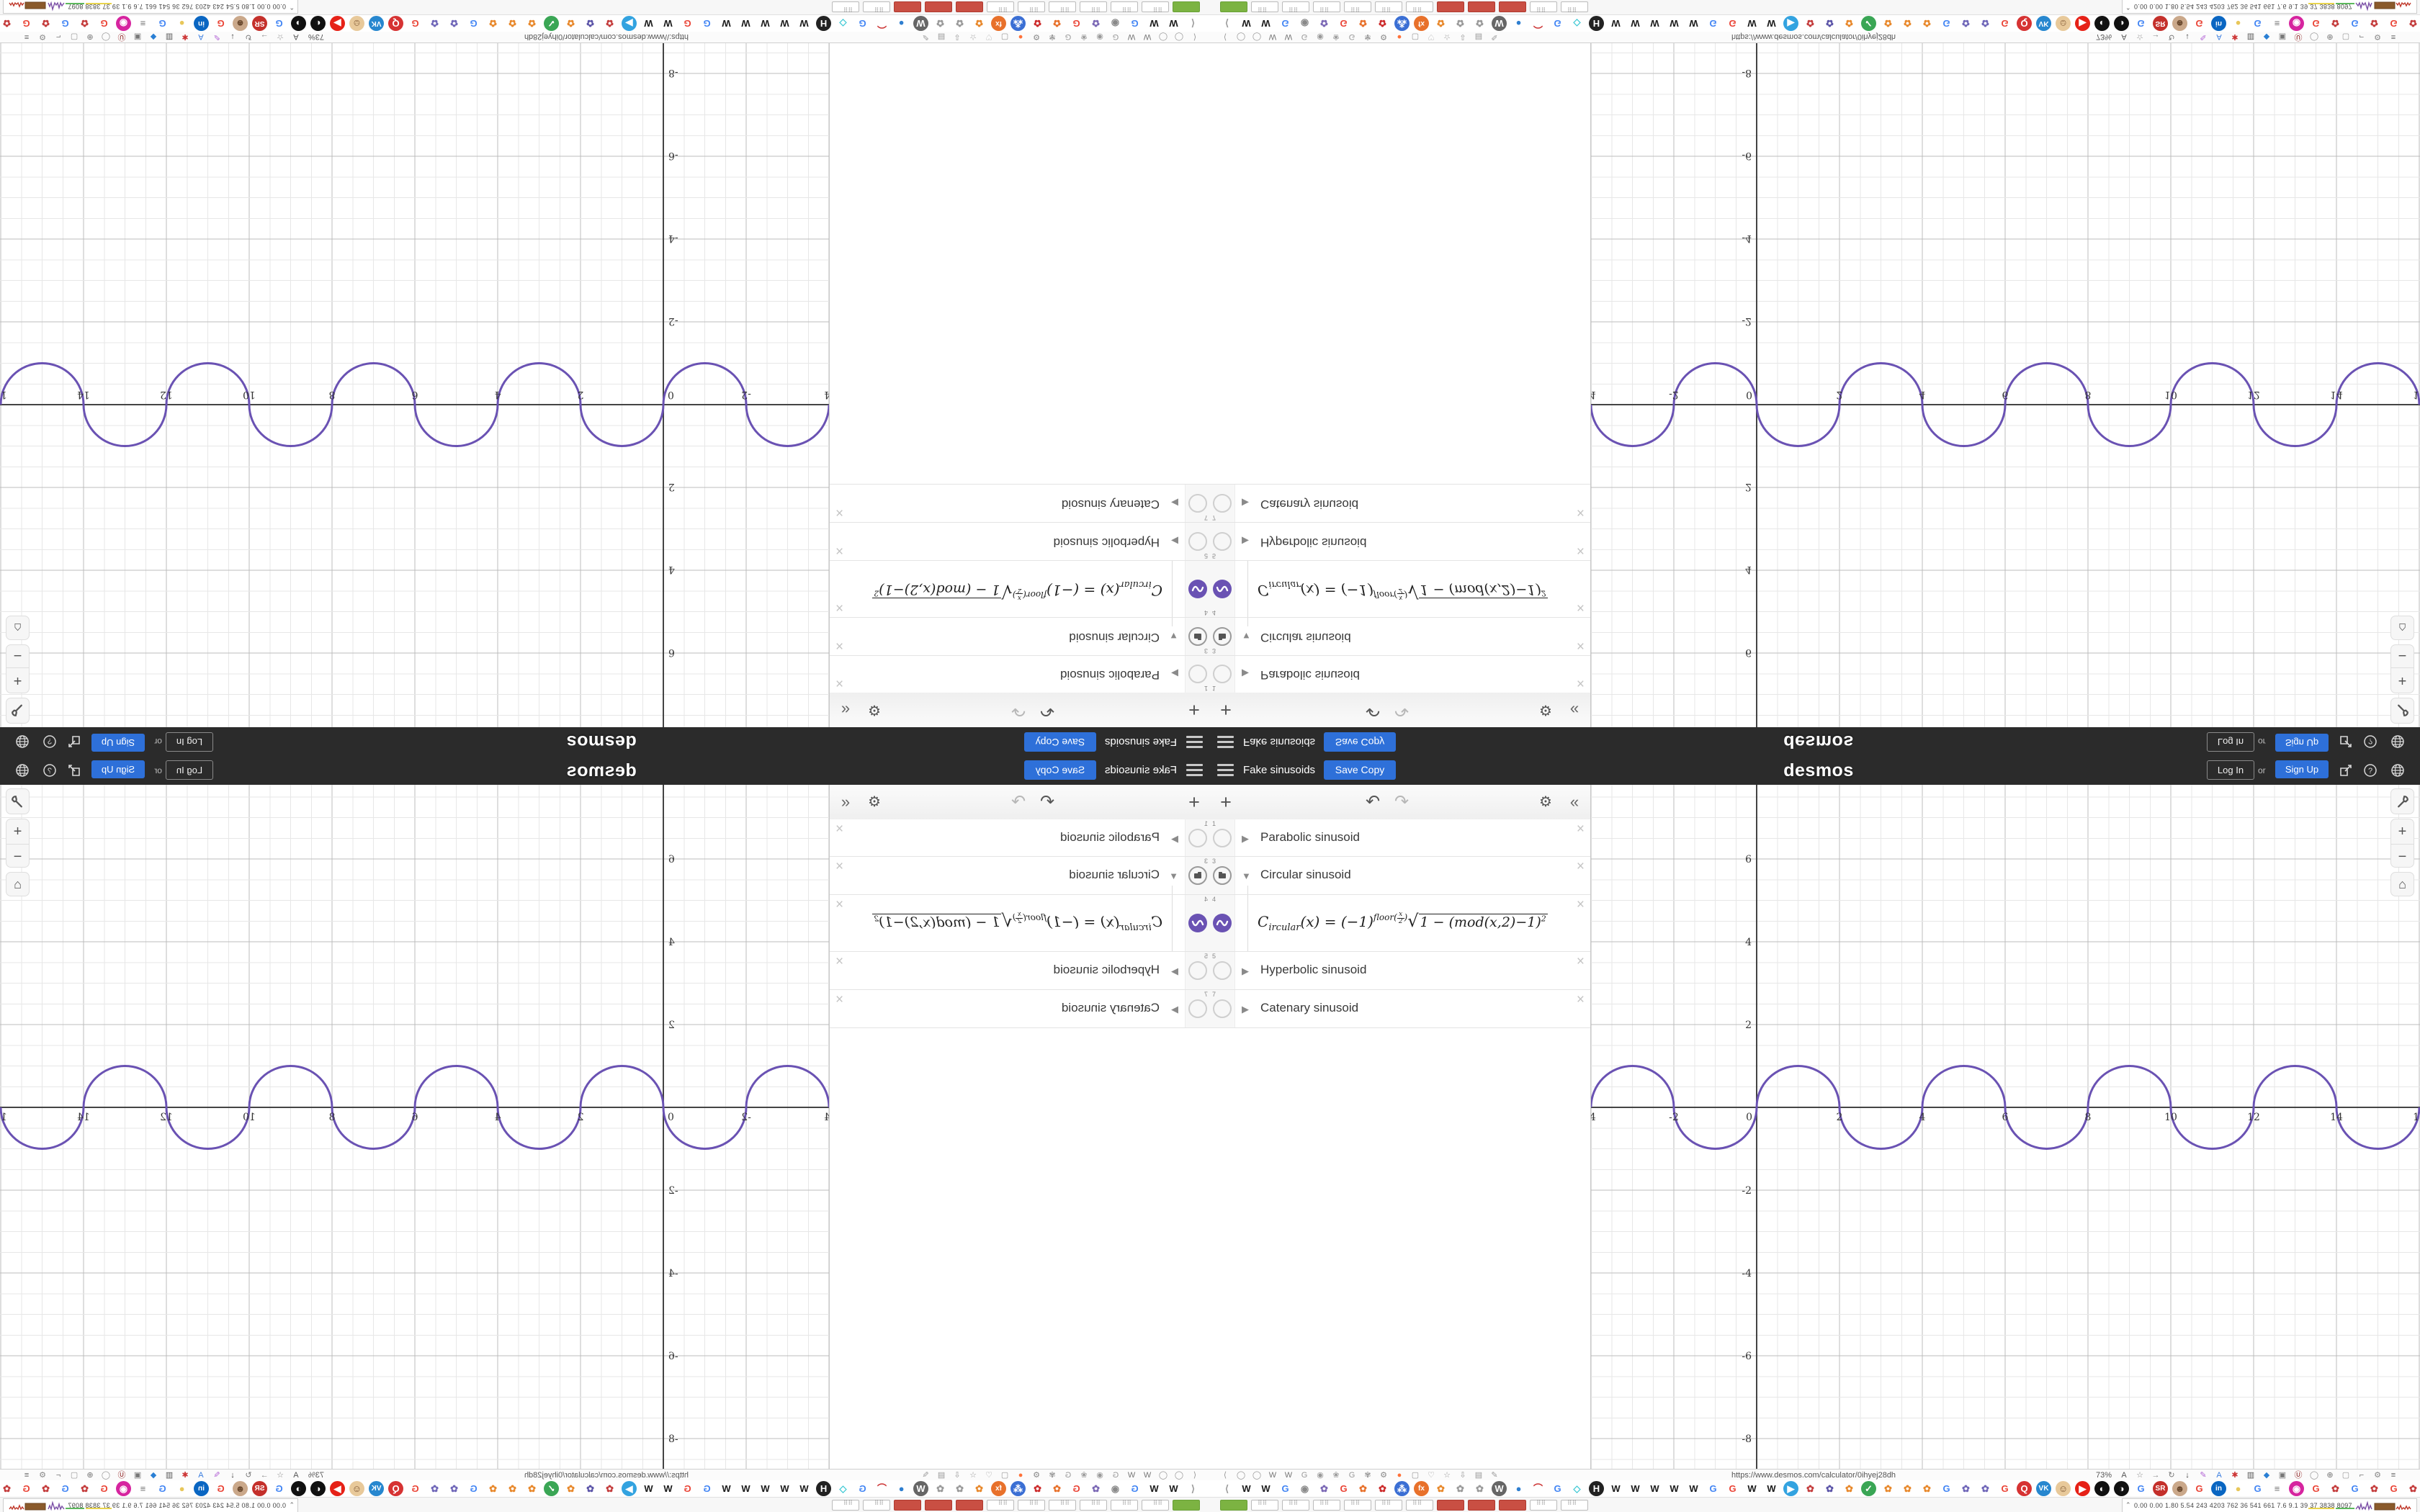 The height and width of the screenshot is (1512, 2420). Describe the element at coordinates (201, 23) in the screenshot. I see `favicon: in` at that location.